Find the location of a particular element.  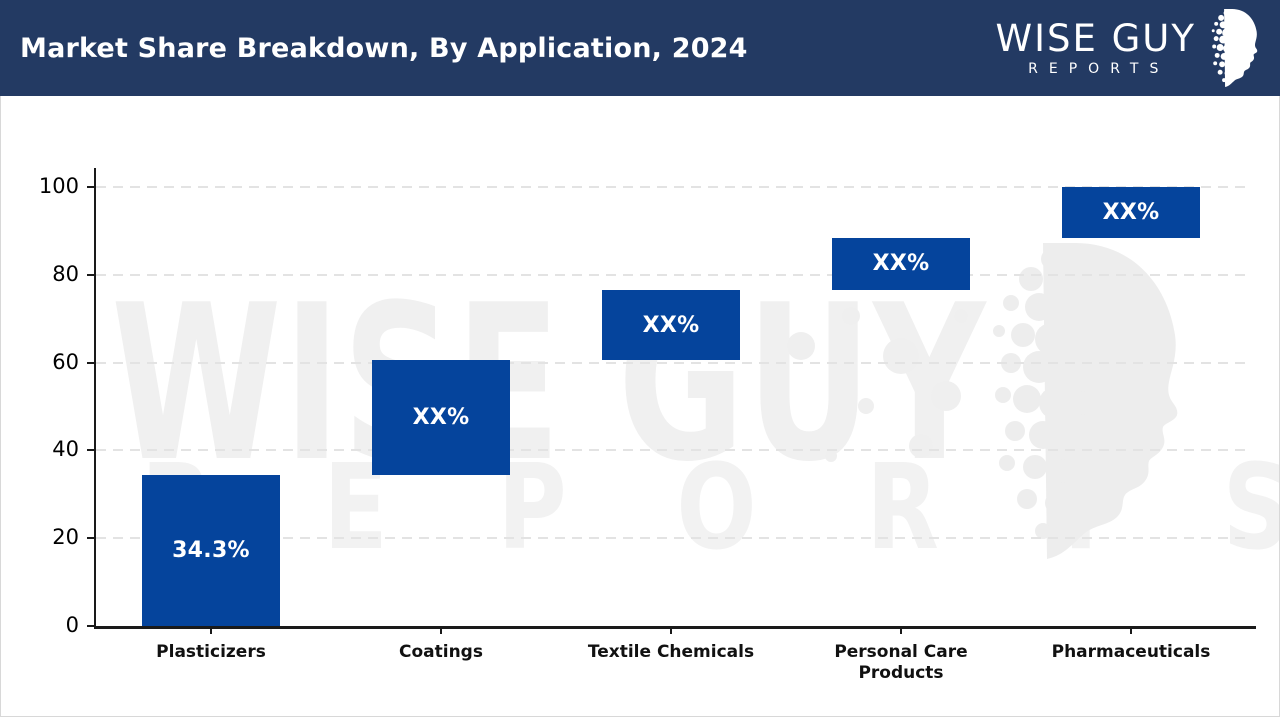

y-tick-label-80: 80 is located at coordinates (65, 273).